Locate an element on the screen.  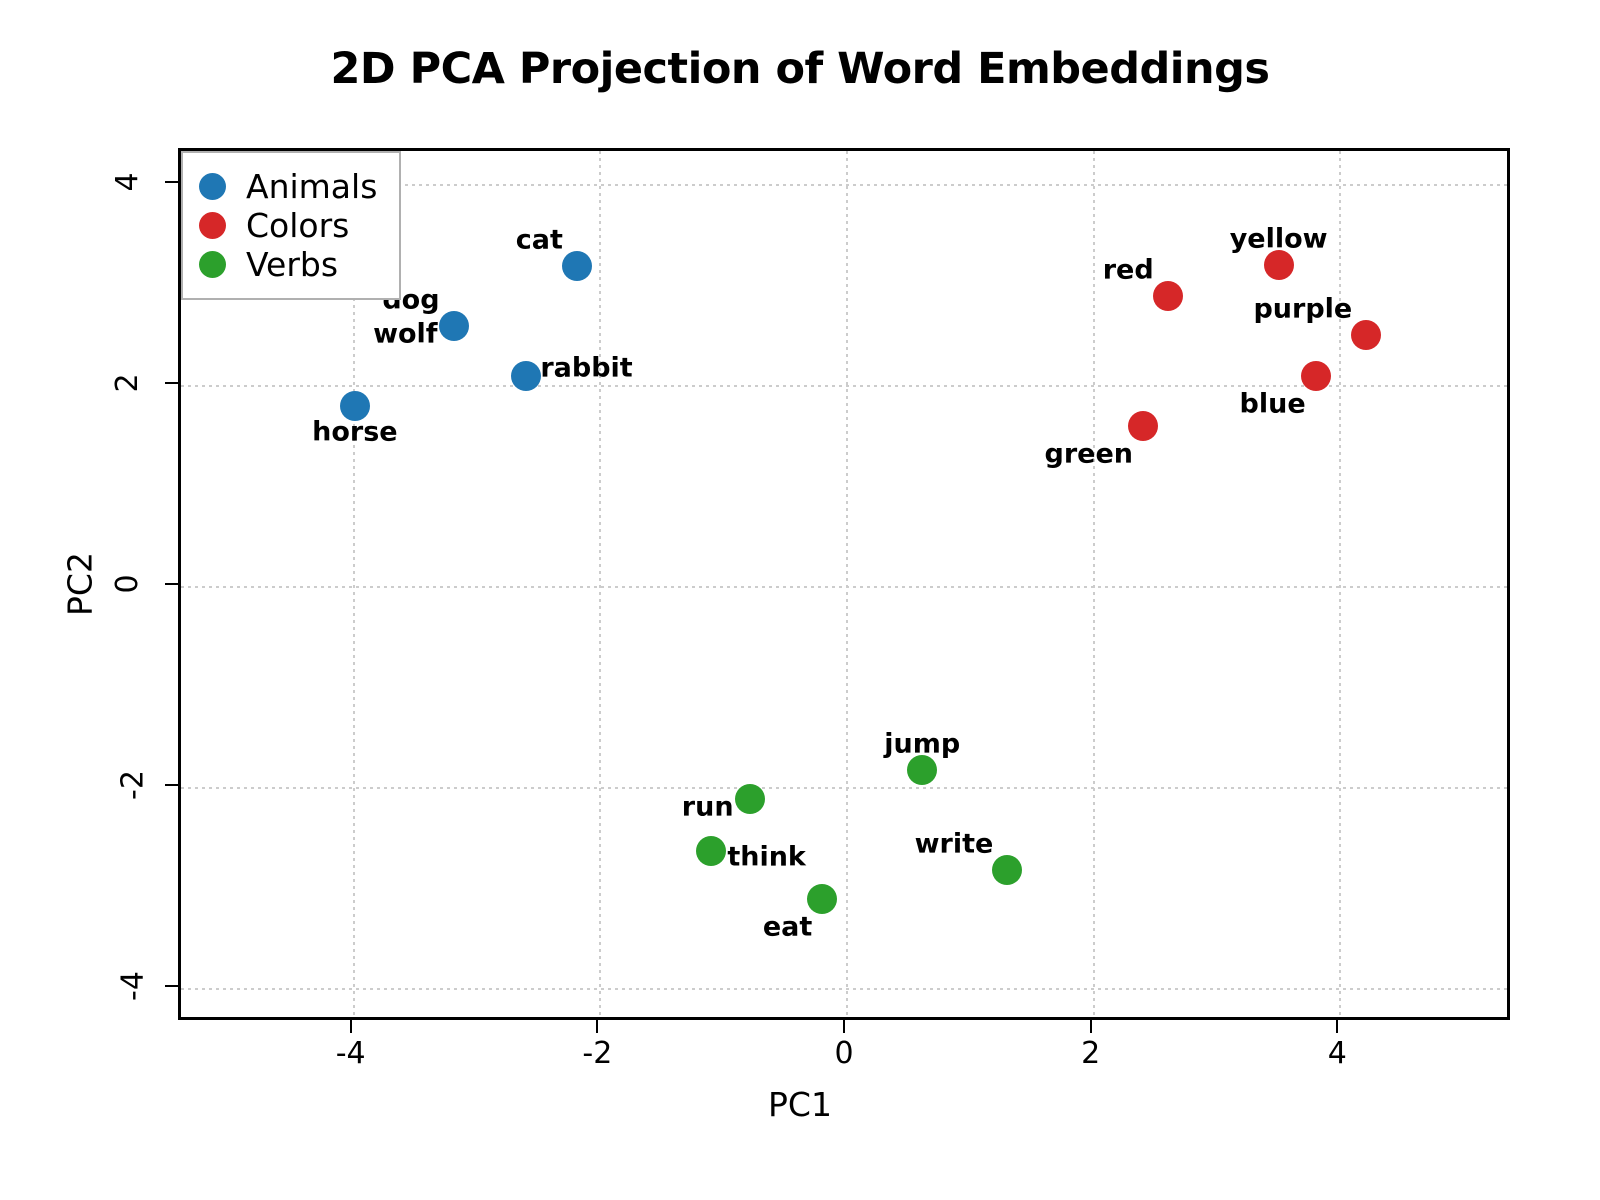
point-label-run: run is located at coordinates (707, 807).